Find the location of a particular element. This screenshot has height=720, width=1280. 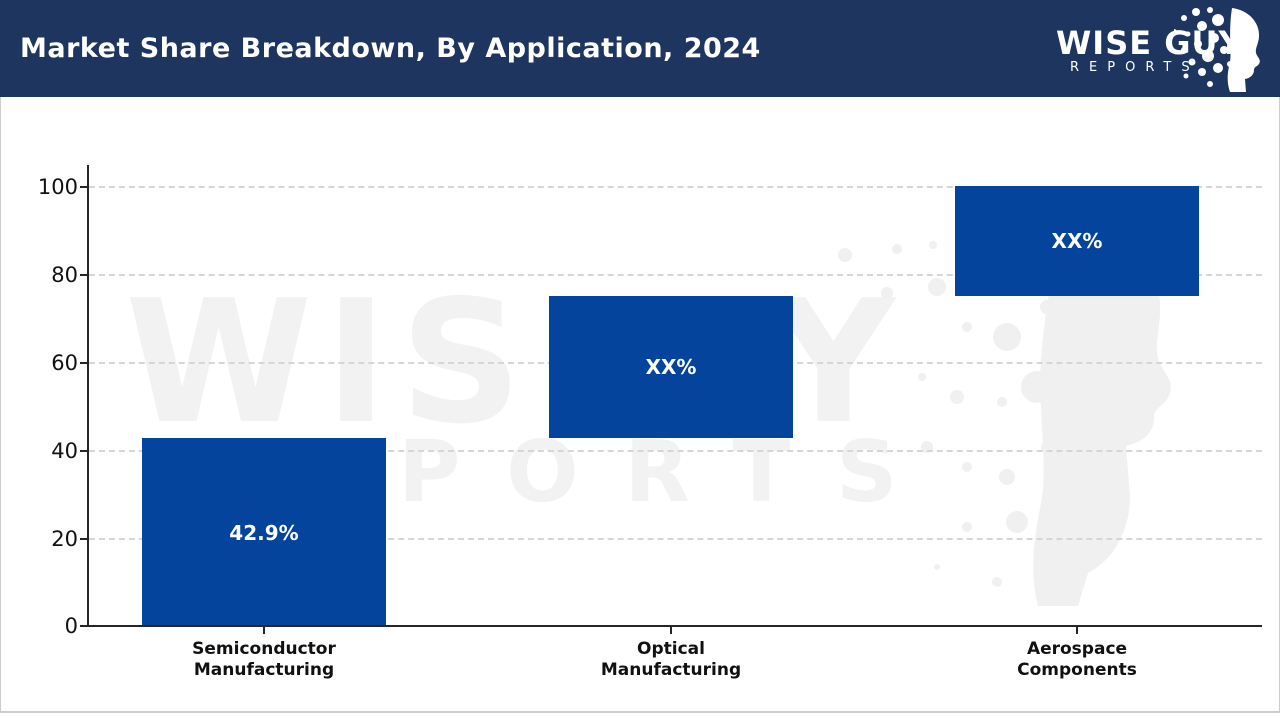

watermark-face-icon is located at coordinates (1102, 421).